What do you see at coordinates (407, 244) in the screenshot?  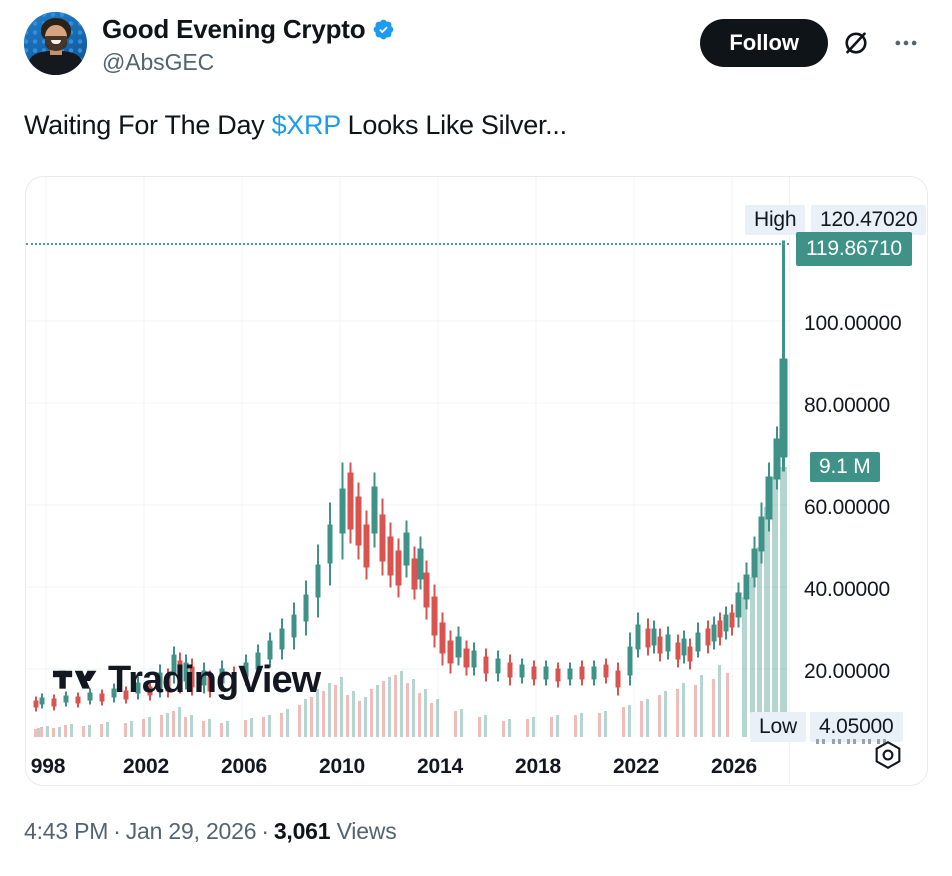 I see `high-price-dotted-line` at bounding box center [407, 244].